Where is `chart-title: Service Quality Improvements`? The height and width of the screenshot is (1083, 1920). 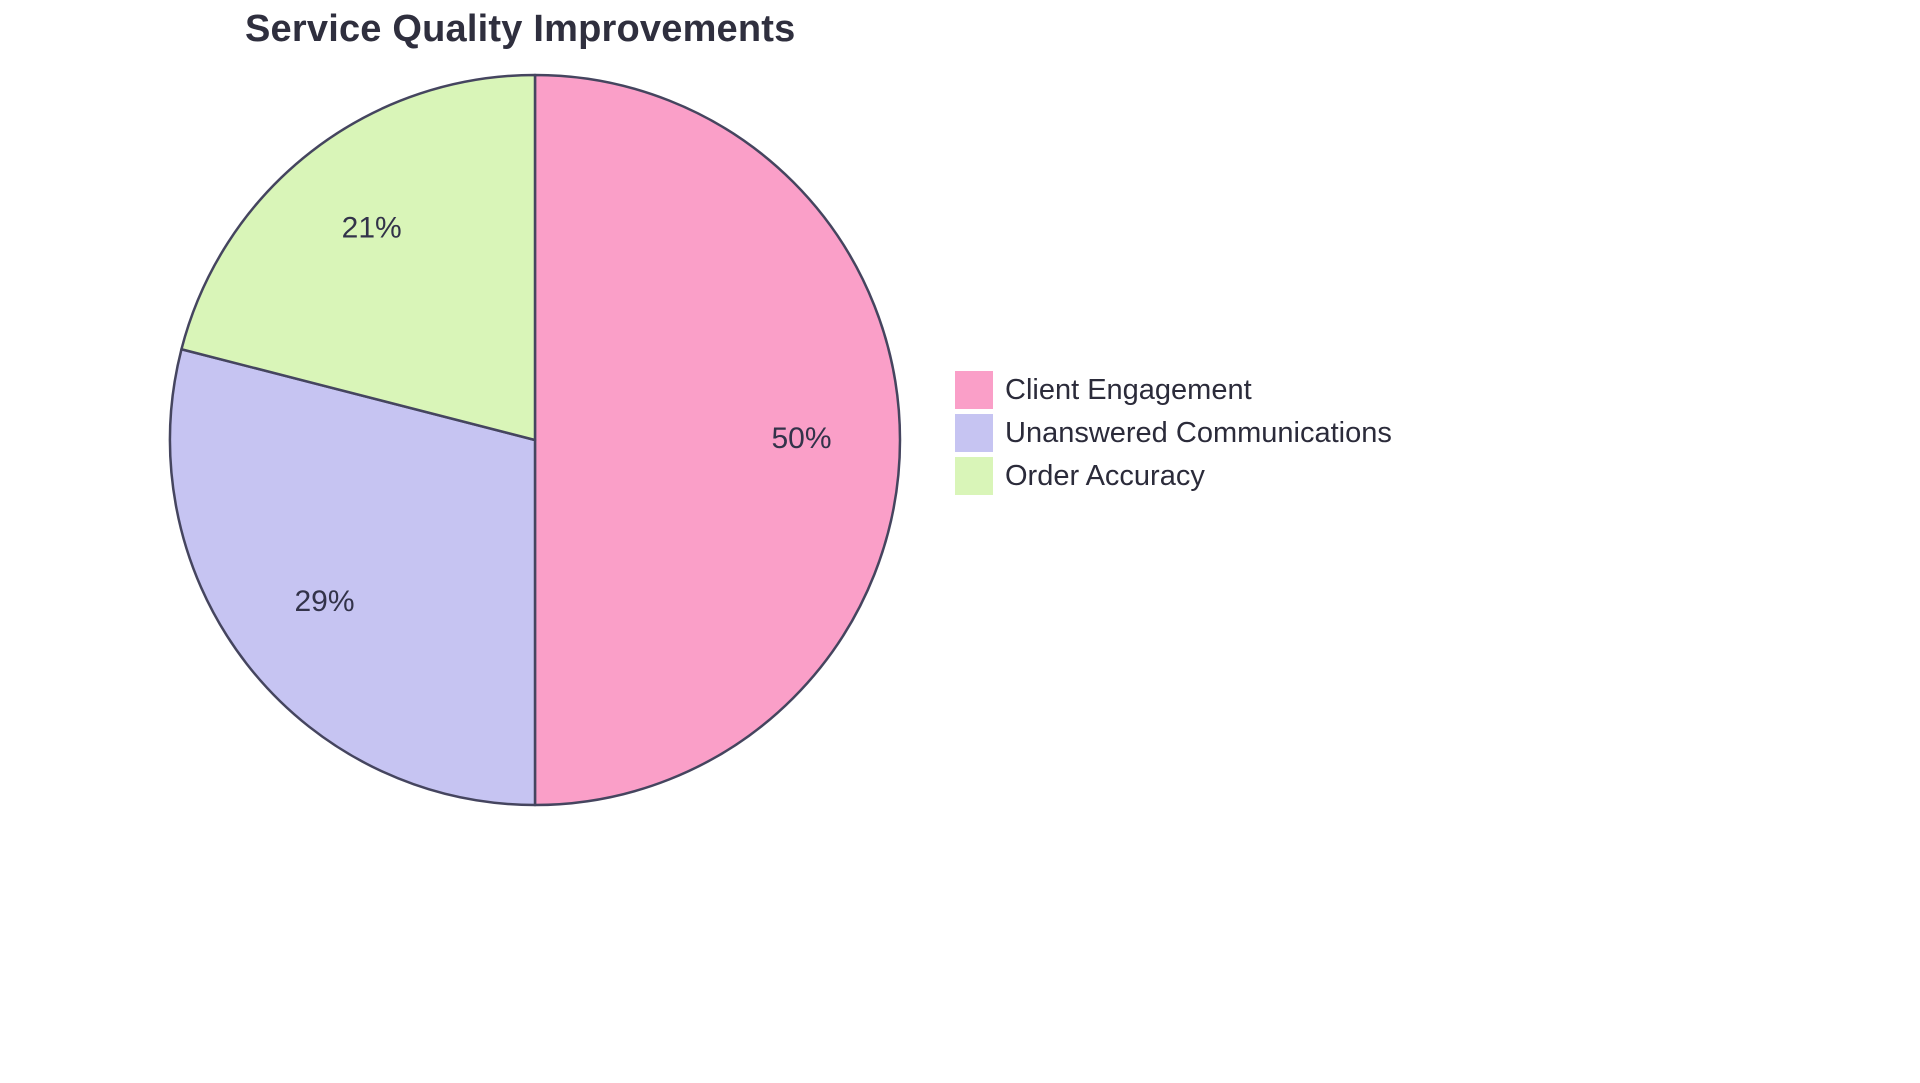 chart-title: Service Quality Improvements is located at coordinates (520, 29).